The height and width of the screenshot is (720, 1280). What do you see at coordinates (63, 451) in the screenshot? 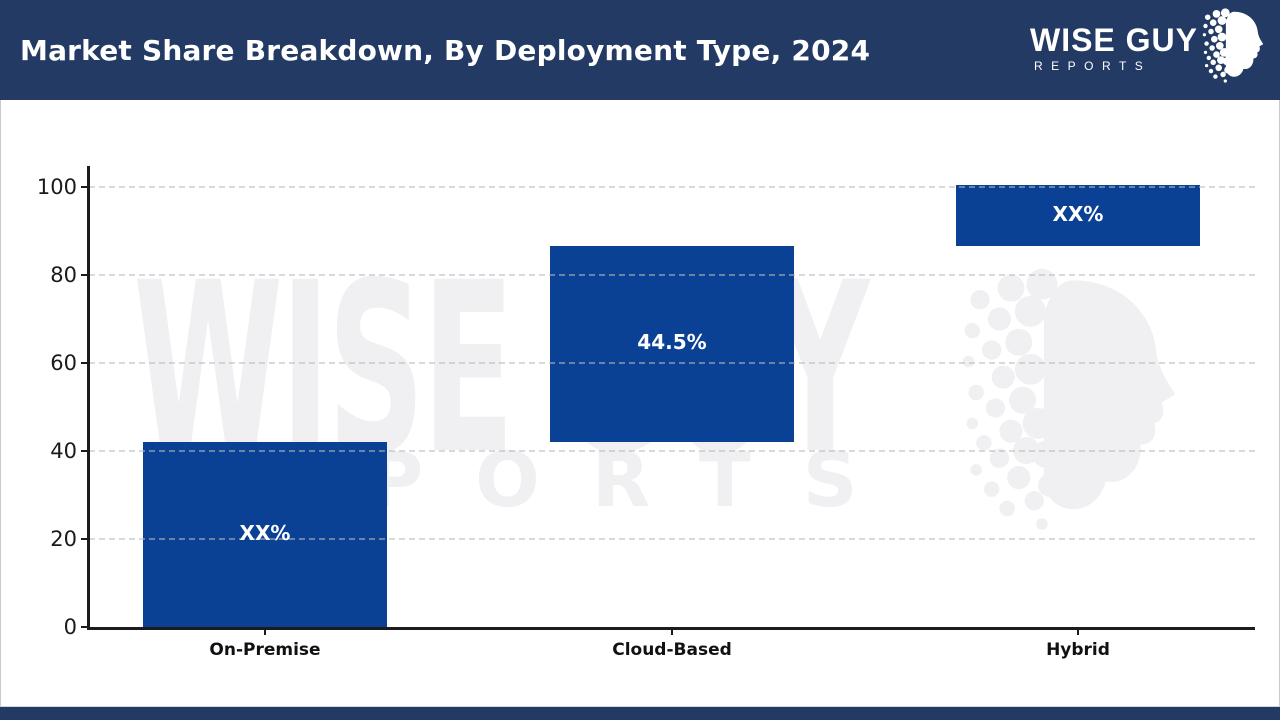
I see `y-axis-tick-label: 40` at bounding box center [63, 451].